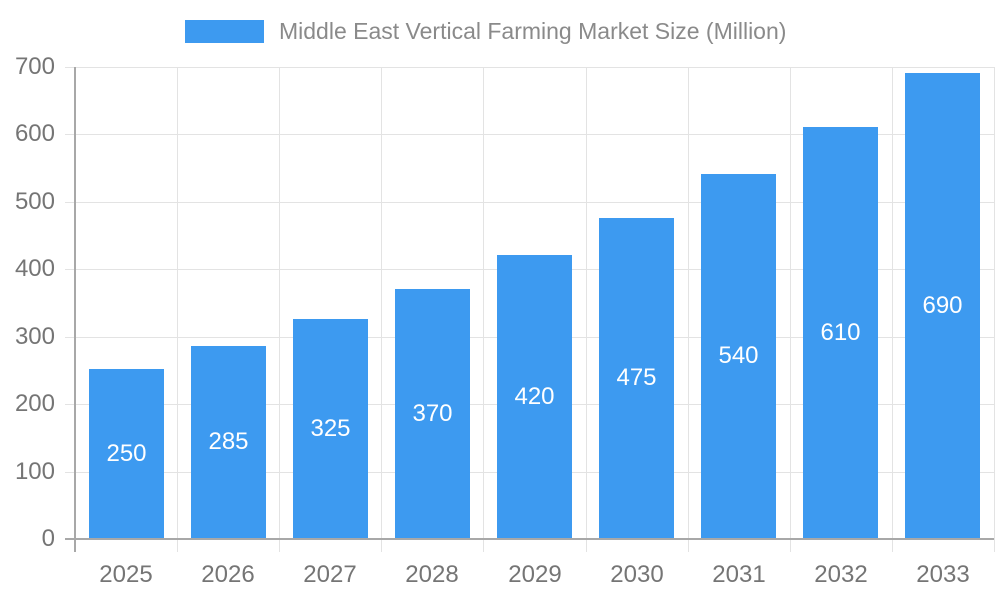 The height and width of the screenshot is (600, 1000). Describe the element at coordinates (637, 574) in the screenshot. I see `x-axis-tick-label: 2030` at that location.